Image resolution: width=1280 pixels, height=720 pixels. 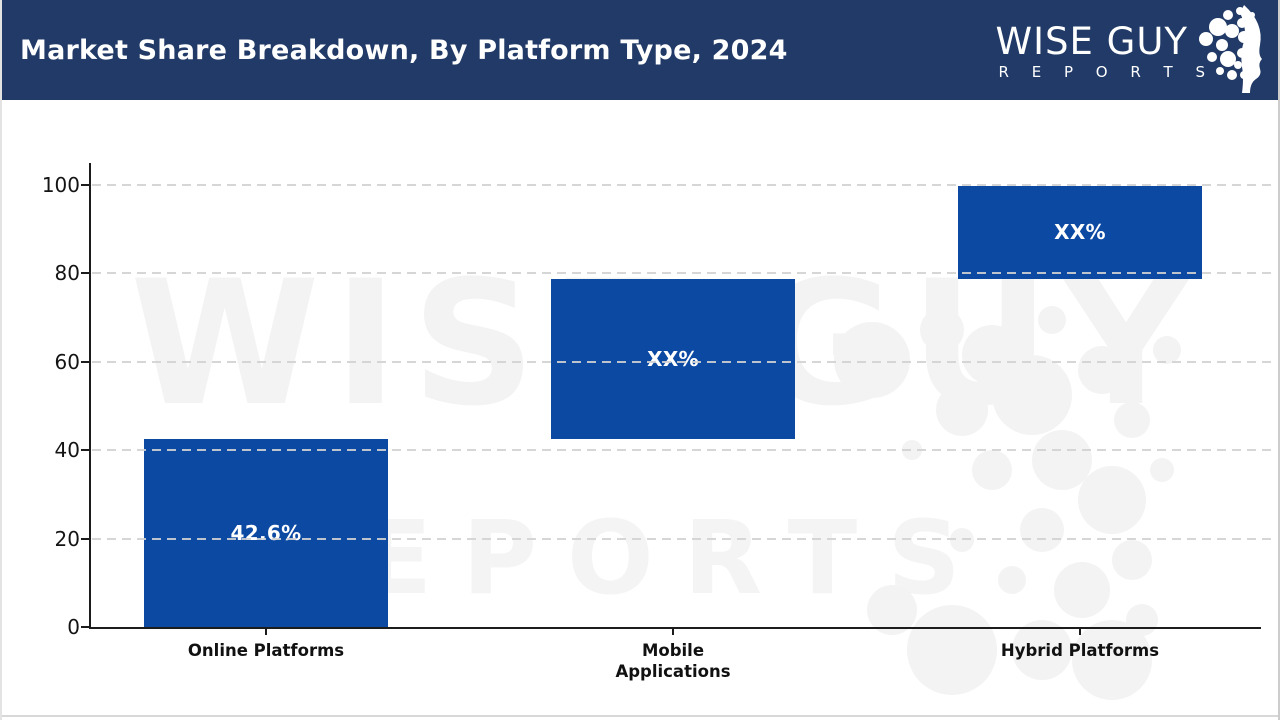 What do you see at coordinates (1106, 71) in the screenshot?
I see `logo-subtext: R E P O R T S` at bounding box center [1106, 71].